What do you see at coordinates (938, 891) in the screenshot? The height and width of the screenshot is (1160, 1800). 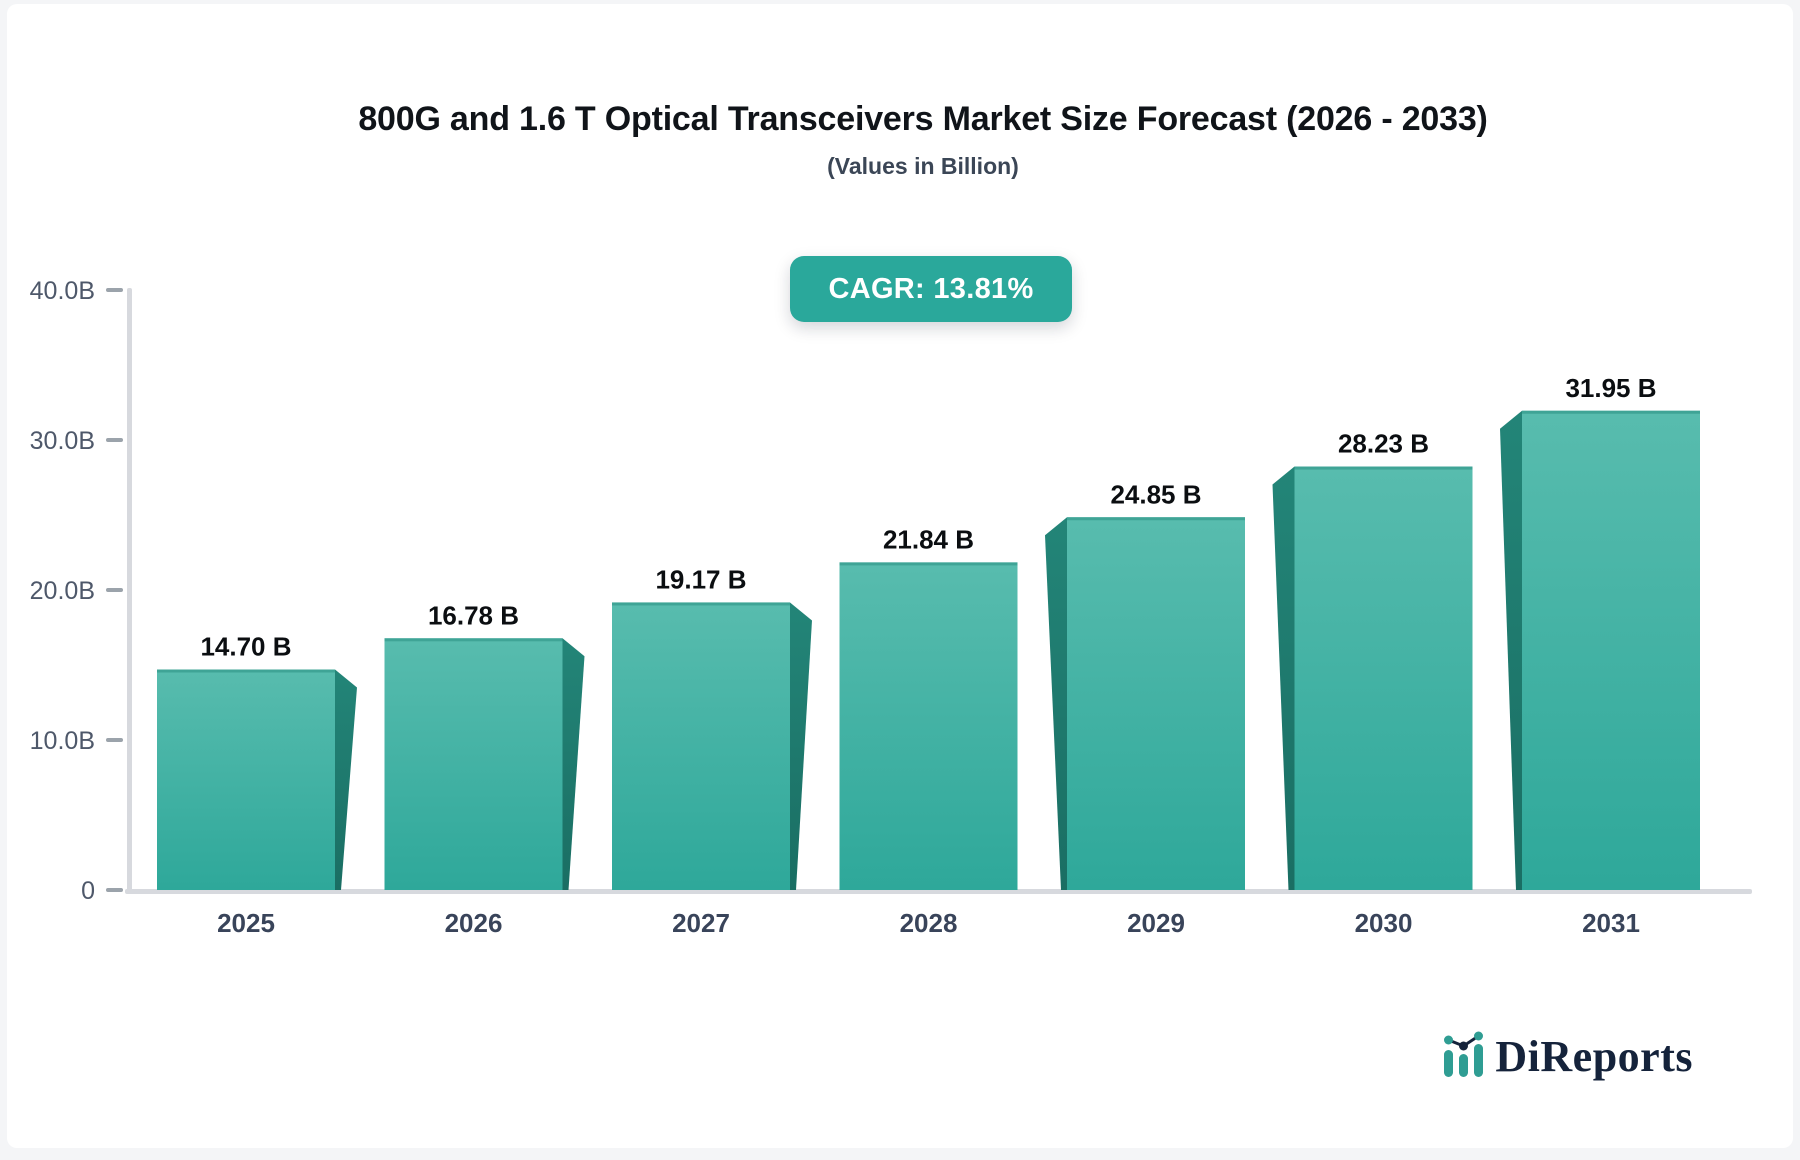 I see `x-axis-line` at bounding box center [938, 891].